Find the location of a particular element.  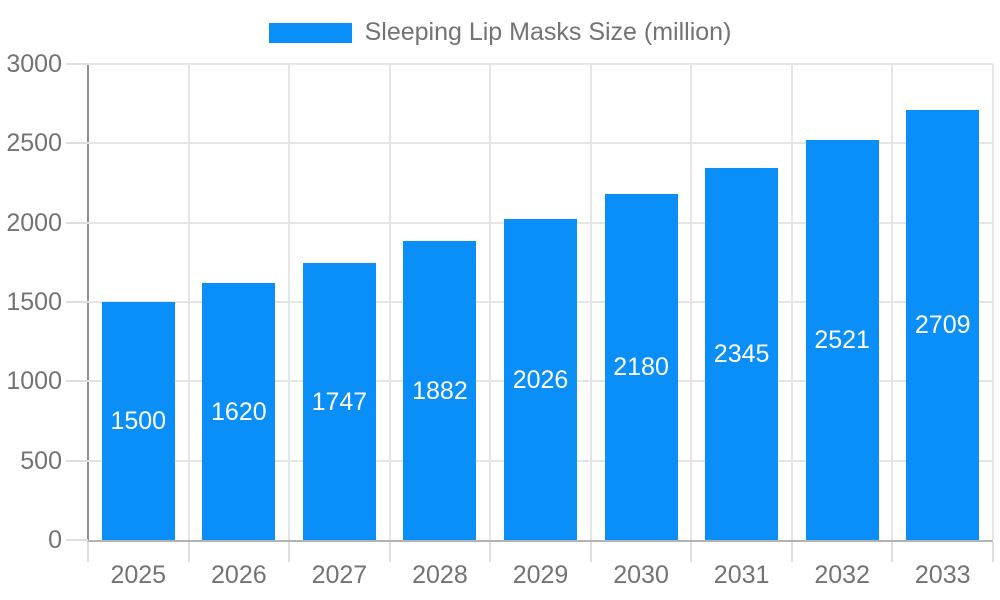

x-axis-label: 2033 is located at coordinates (942, 575).